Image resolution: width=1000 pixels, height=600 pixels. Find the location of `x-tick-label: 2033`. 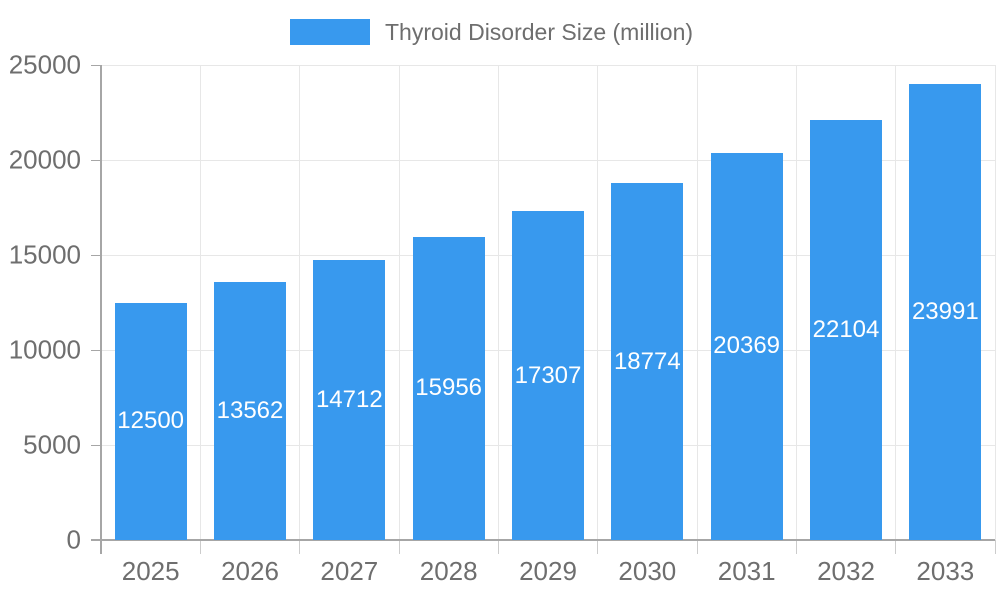

x-tick-label: 2033 is located at coordinates (945, 571).